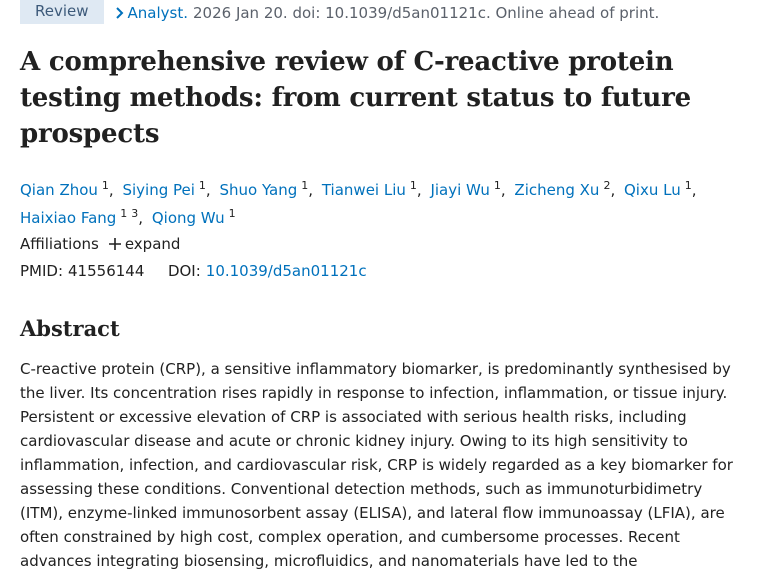 This screenshot has height=570, width=760. I want to click on pmid-label: PMID:, so click(42, 271).